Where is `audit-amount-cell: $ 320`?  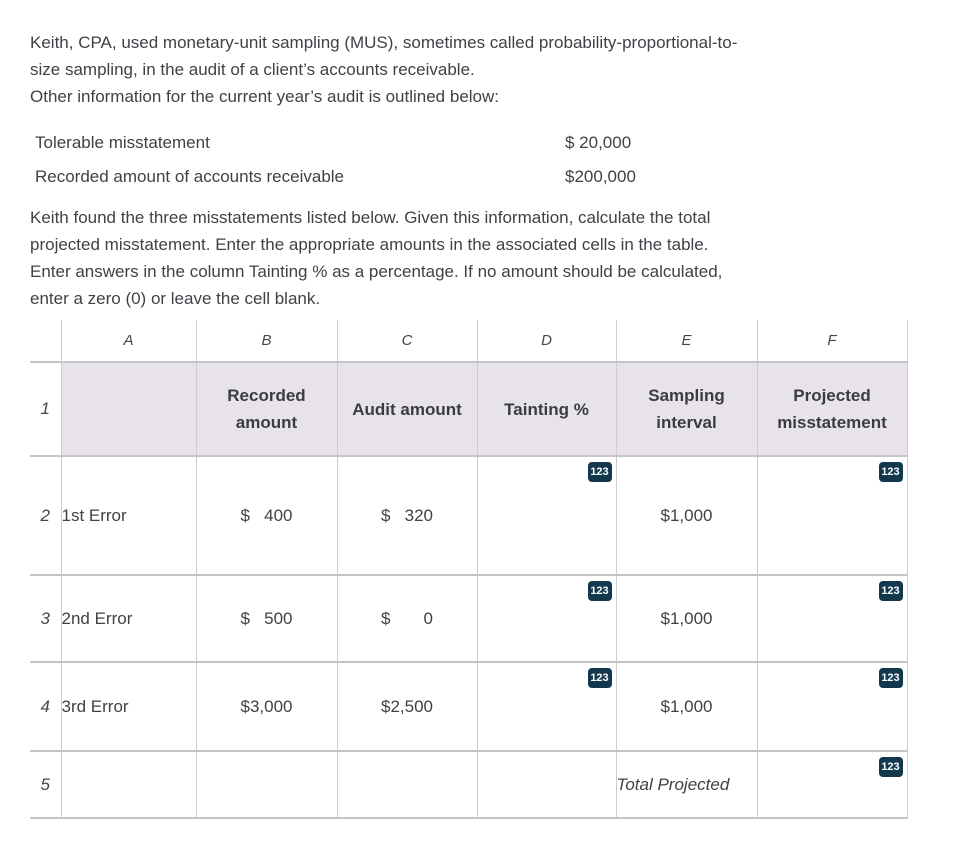
audit-amount-cell: $ 320 is located at coordinates (407, 516).